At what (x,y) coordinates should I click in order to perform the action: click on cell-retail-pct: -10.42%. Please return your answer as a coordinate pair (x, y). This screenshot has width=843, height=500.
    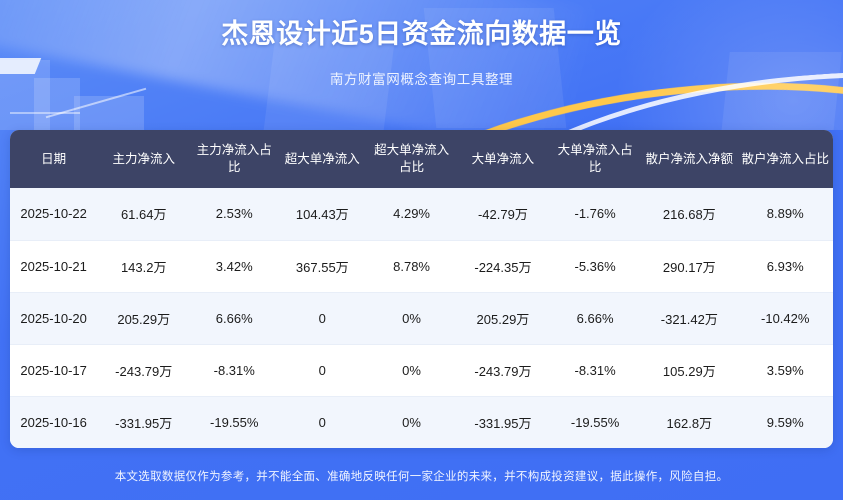
    Looking at the image, I should click on (785, 318).